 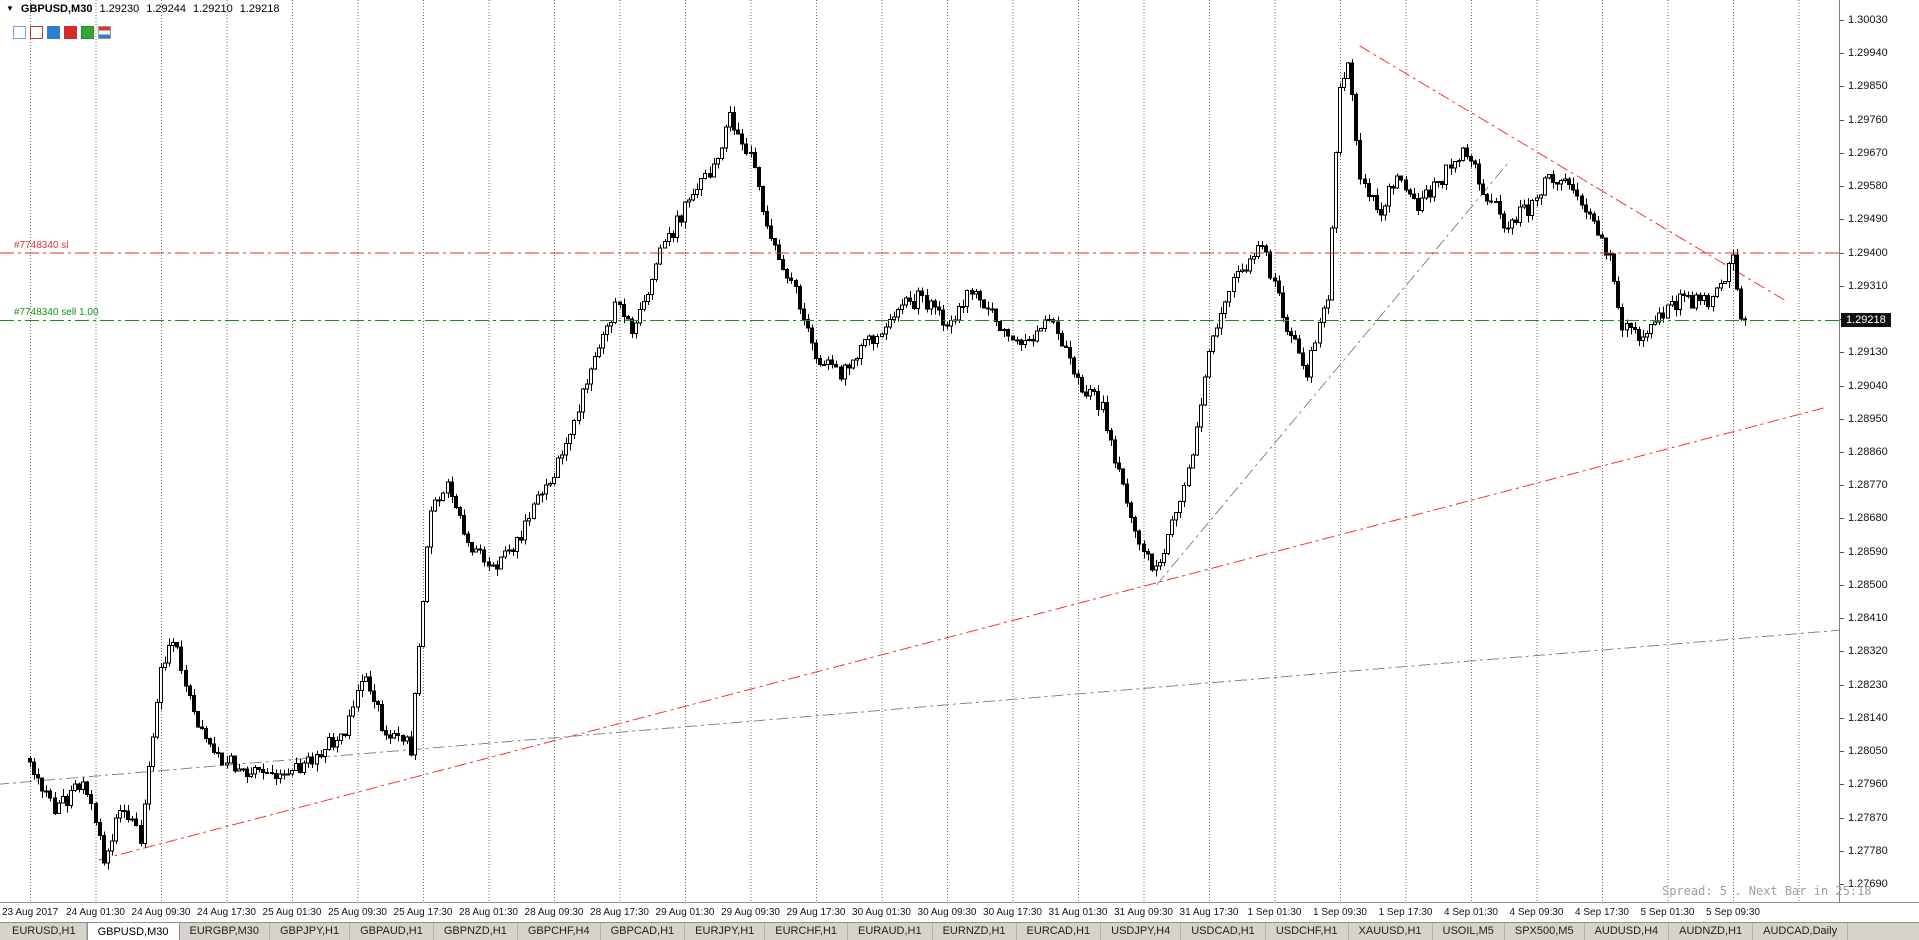 I want to click on chart-tab: GBPCHF,H4, so click(x=559, y=931).